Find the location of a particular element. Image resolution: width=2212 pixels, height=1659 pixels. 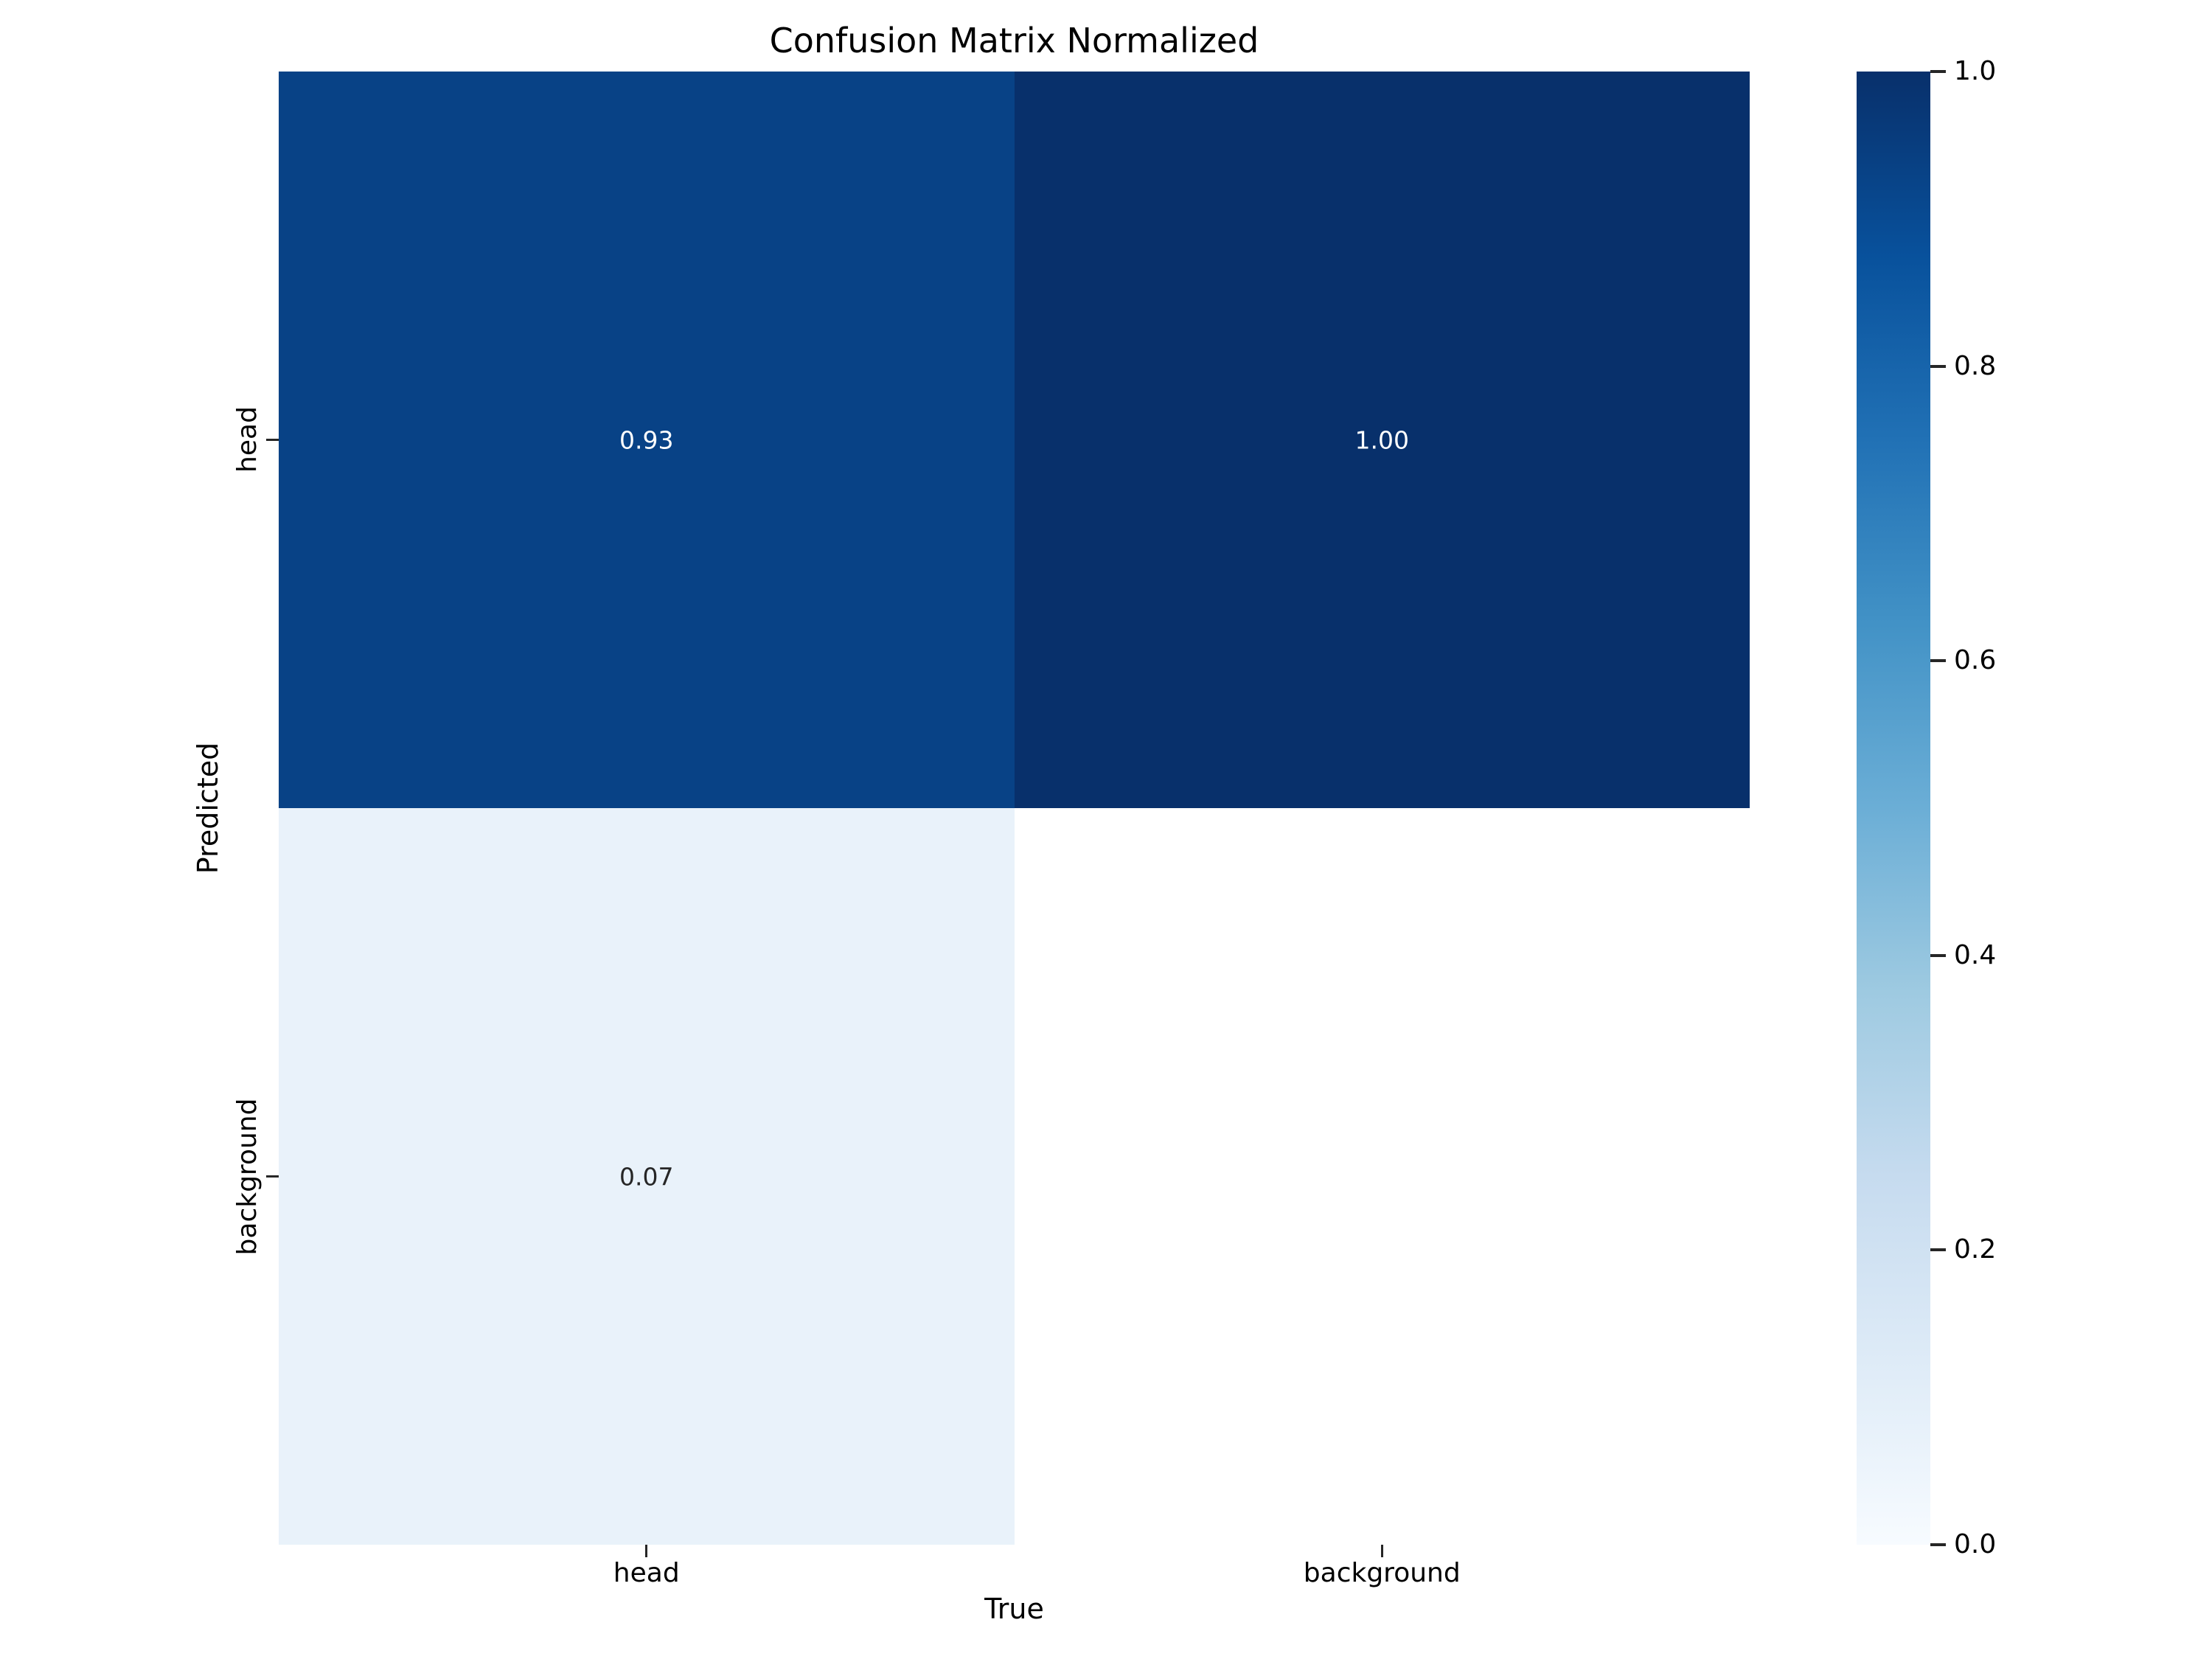

y-tick-label-background: background is located at coordinates (247, 1177).